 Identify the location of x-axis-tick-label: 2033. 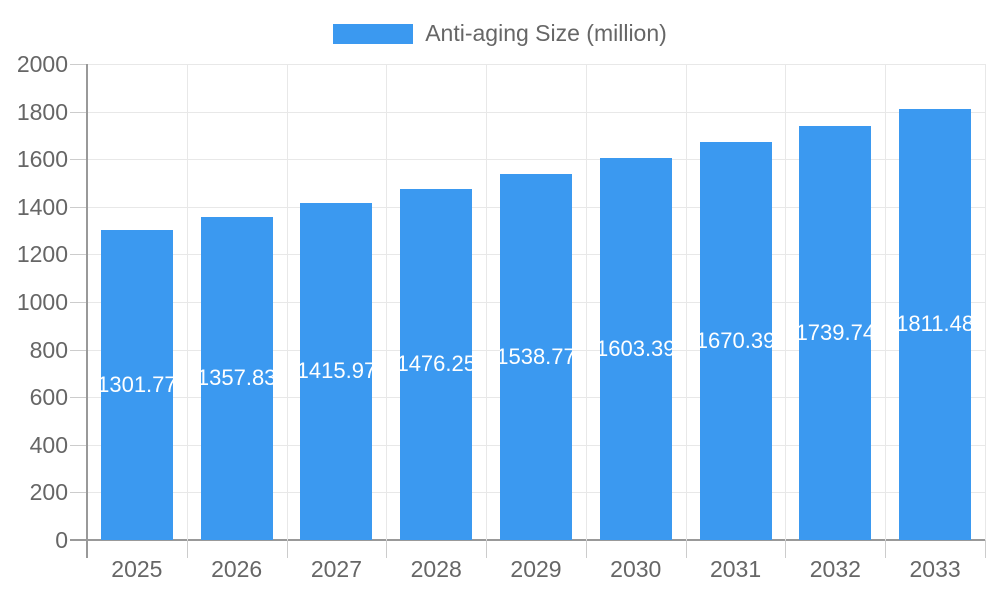
(935, 569).